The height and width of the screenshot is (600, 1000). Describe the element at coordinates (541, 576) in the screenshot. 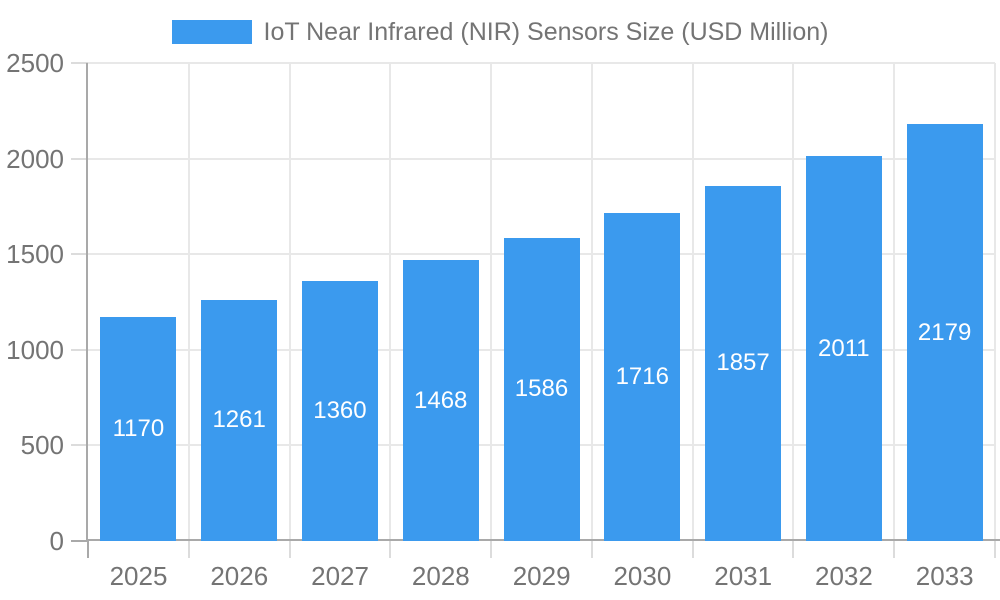

I see `x-tick-label: 2029` at that location.